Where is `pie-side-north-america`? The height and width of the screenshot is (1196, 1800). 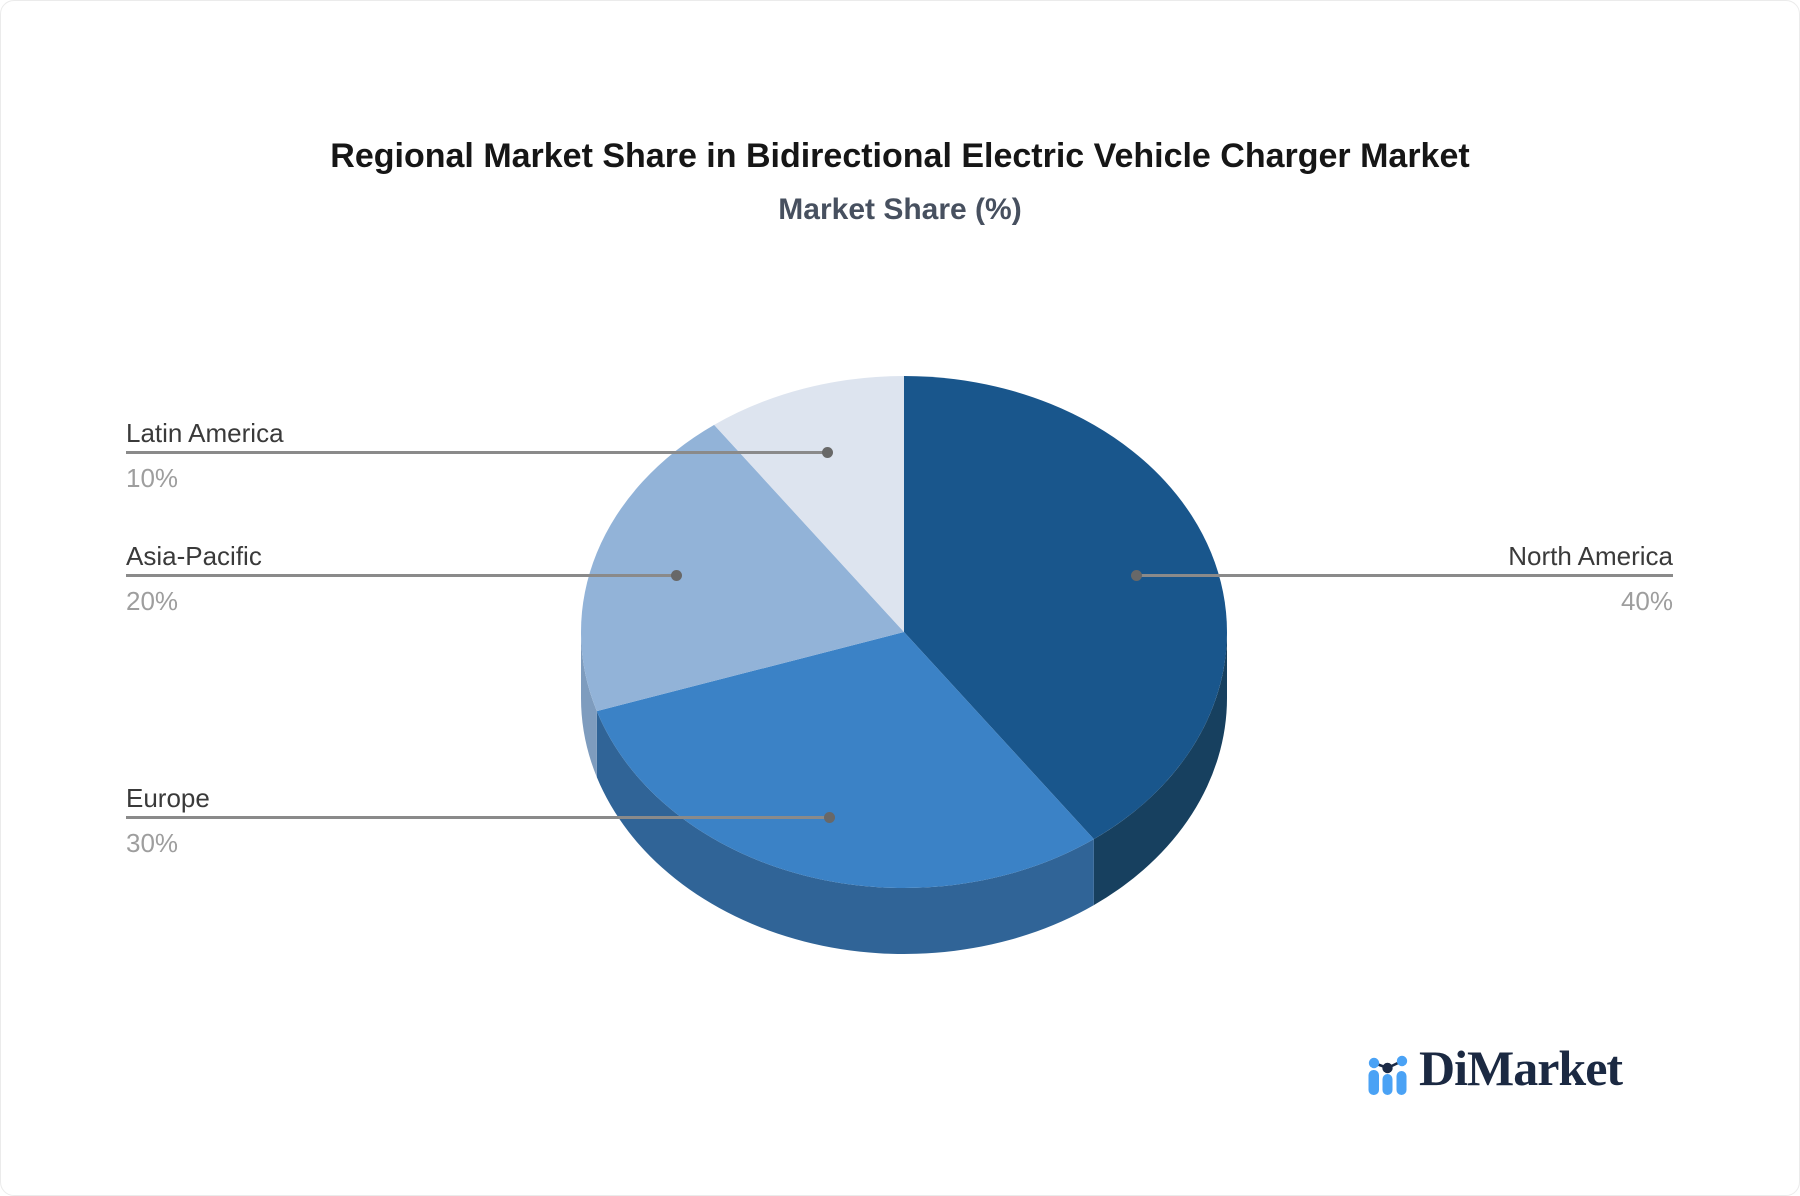
pie-side-north-america is located at coordinates (1160, 769).